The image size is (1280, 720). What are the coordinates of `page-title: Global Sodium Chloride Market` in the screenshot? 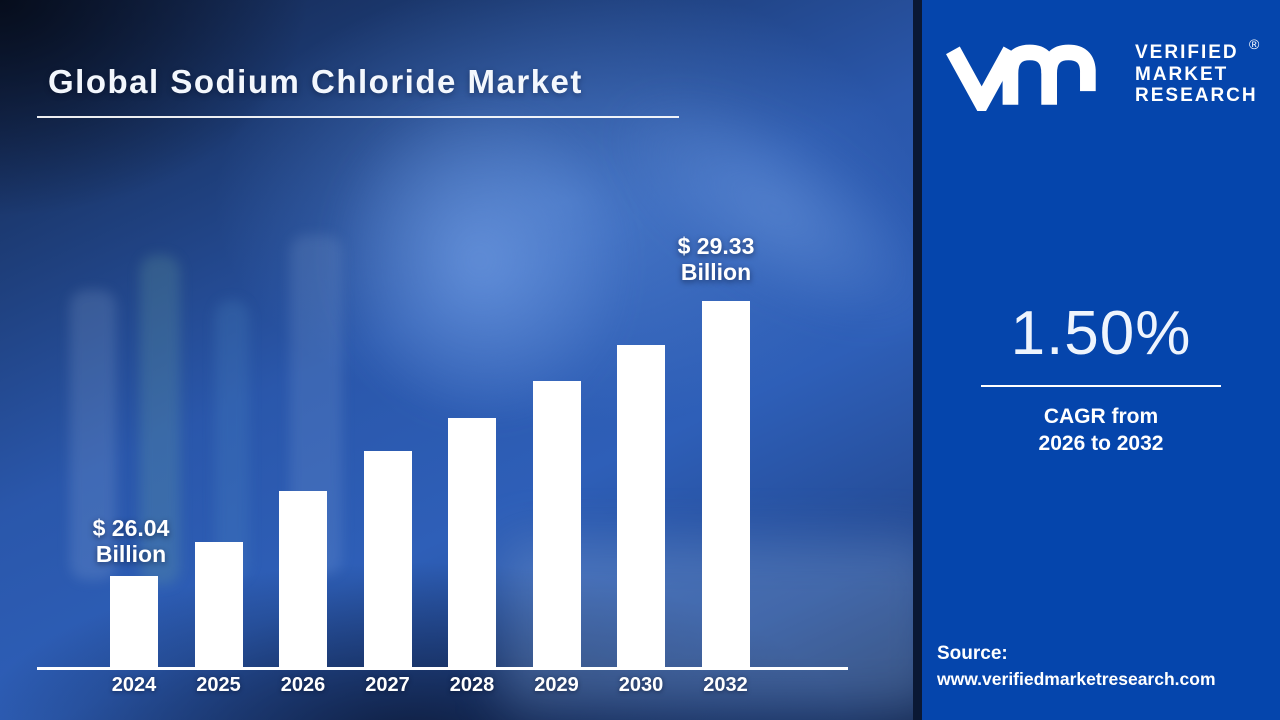 It's located at (315, 81).